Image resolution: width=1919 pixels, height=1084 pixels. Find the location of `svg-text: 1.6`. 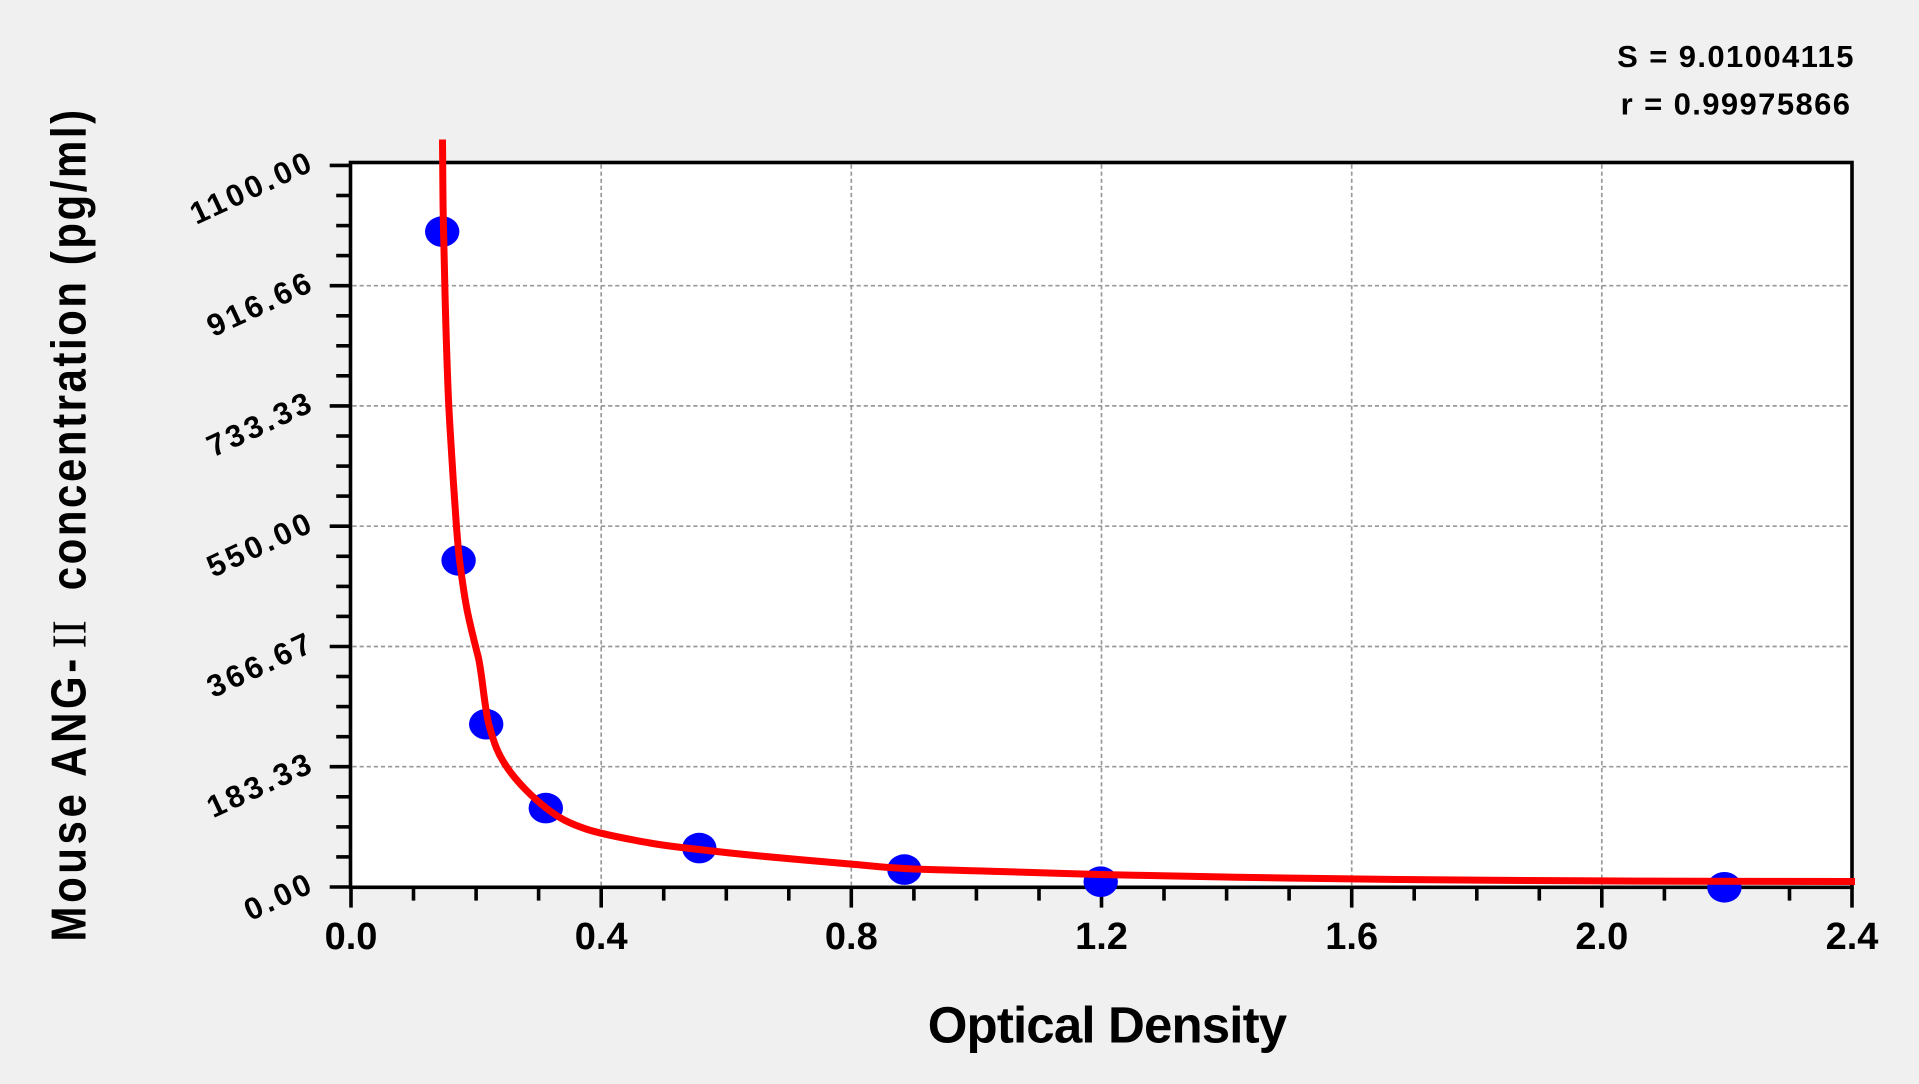

svg-text: 1.6 is located at coordinates (1351, 937).